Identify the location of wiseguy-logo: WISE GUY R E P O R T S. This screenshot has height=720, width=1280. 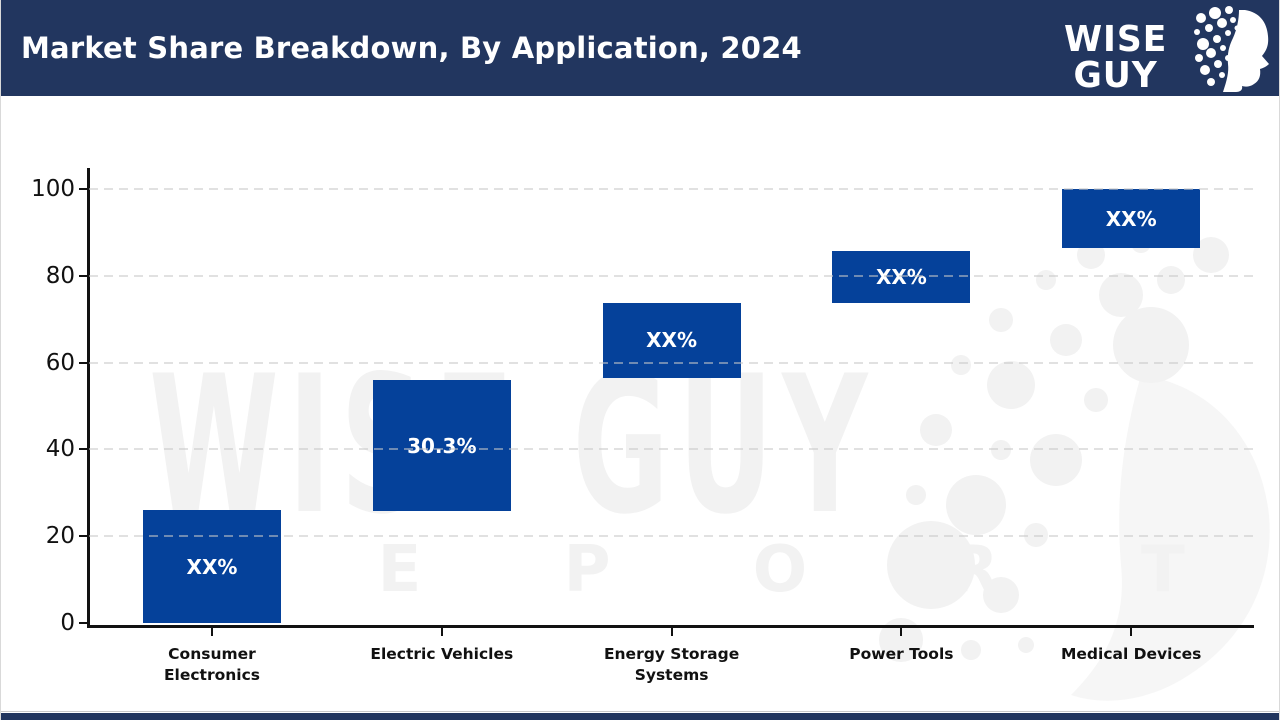
(1146, 56).